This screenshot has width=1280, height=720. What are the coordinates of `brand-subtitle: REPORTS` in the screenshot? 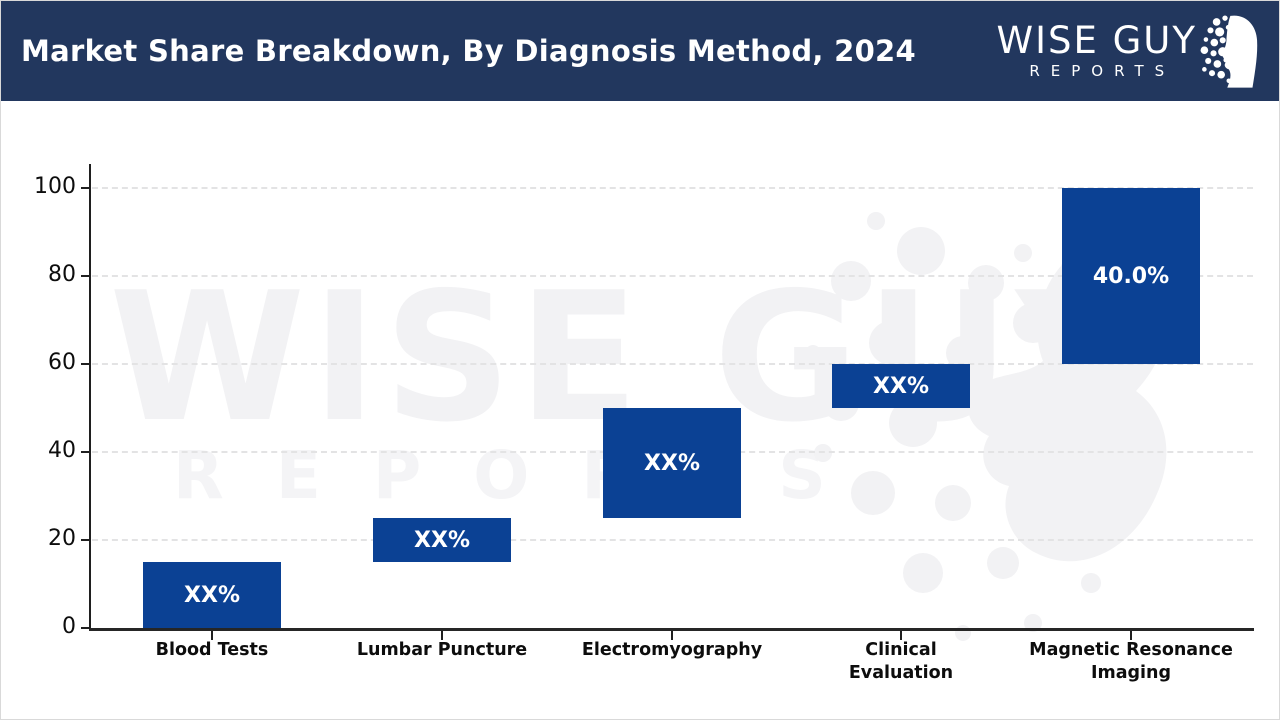 It's located at (1102, 70).